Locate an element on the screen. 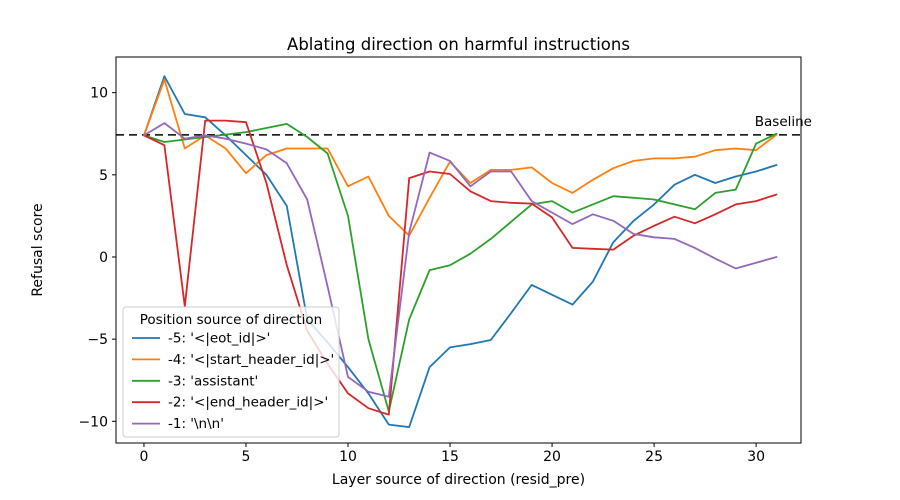  baseline-annotation: Baseline is located at coordinates (783, 122).